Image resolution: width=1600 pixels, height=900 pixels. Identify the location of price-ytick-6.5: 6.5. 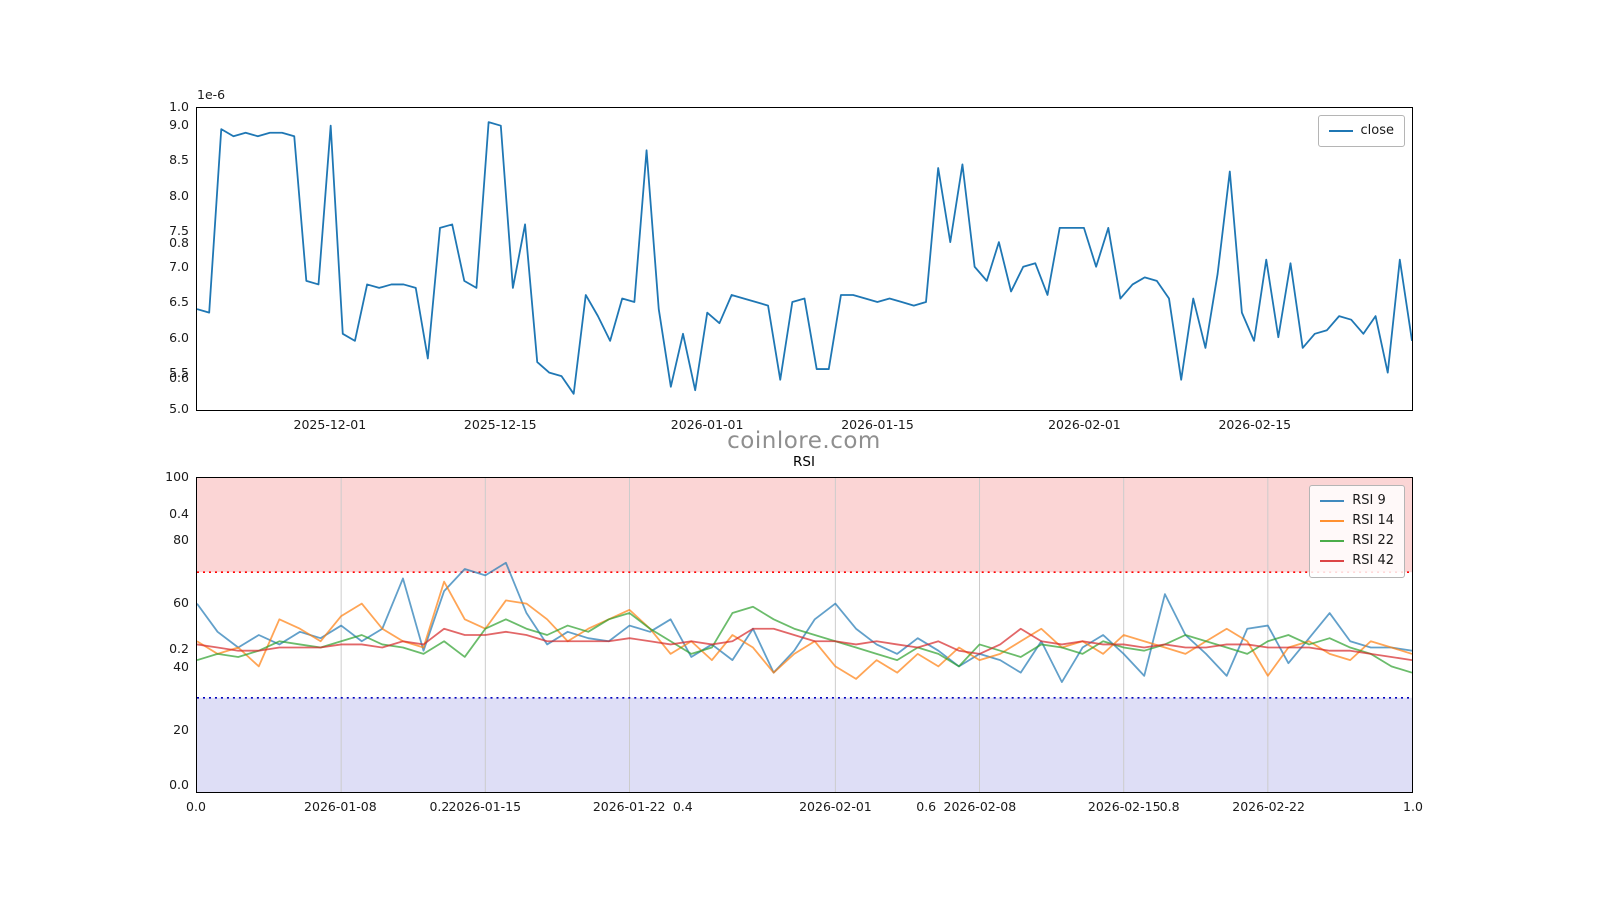
(179, 302).